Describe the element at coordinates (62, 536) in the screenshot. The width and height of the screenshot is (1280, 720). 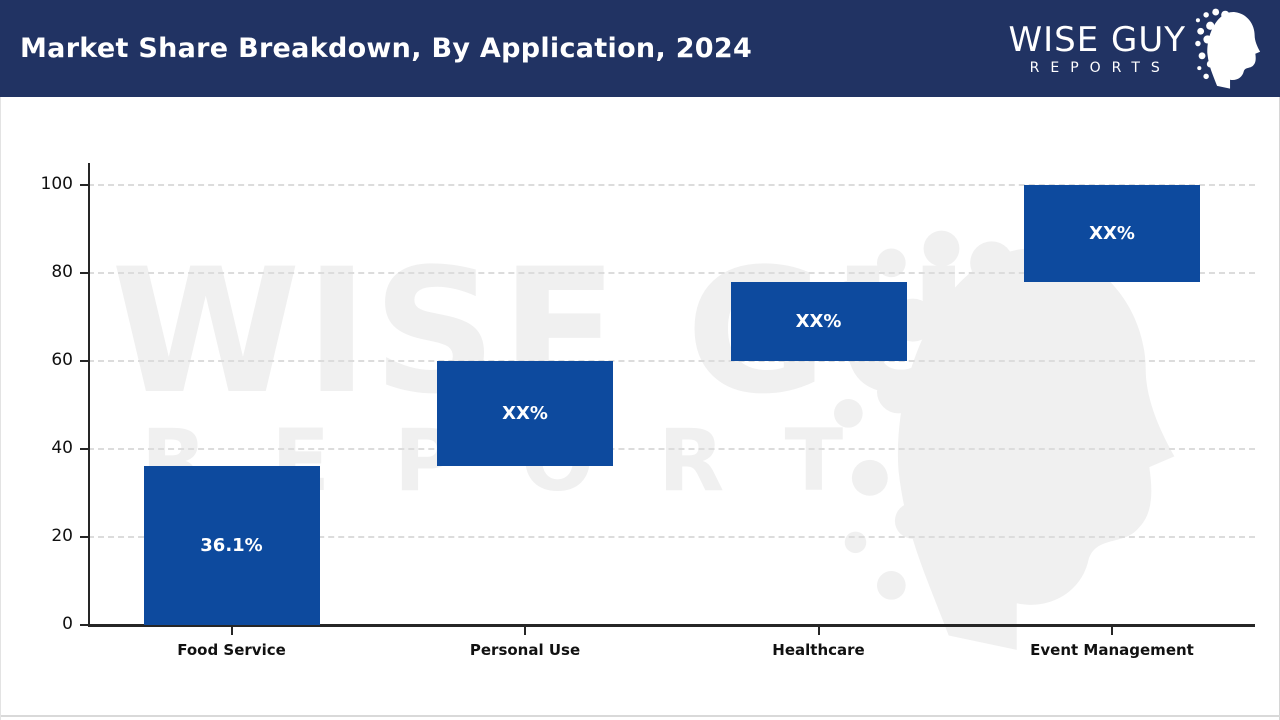
I see `y-tick-label-20: 20` at that location.